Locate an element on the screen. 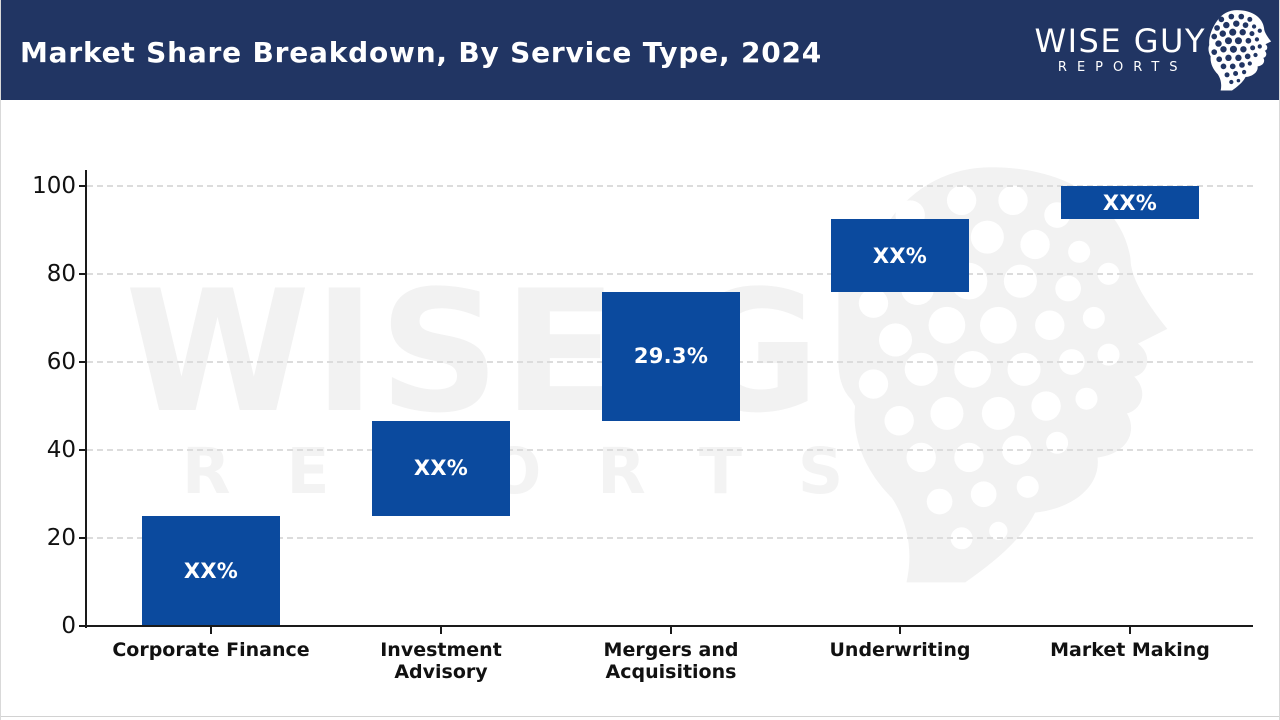  x-axis-line is located at coordinates (669, 626).